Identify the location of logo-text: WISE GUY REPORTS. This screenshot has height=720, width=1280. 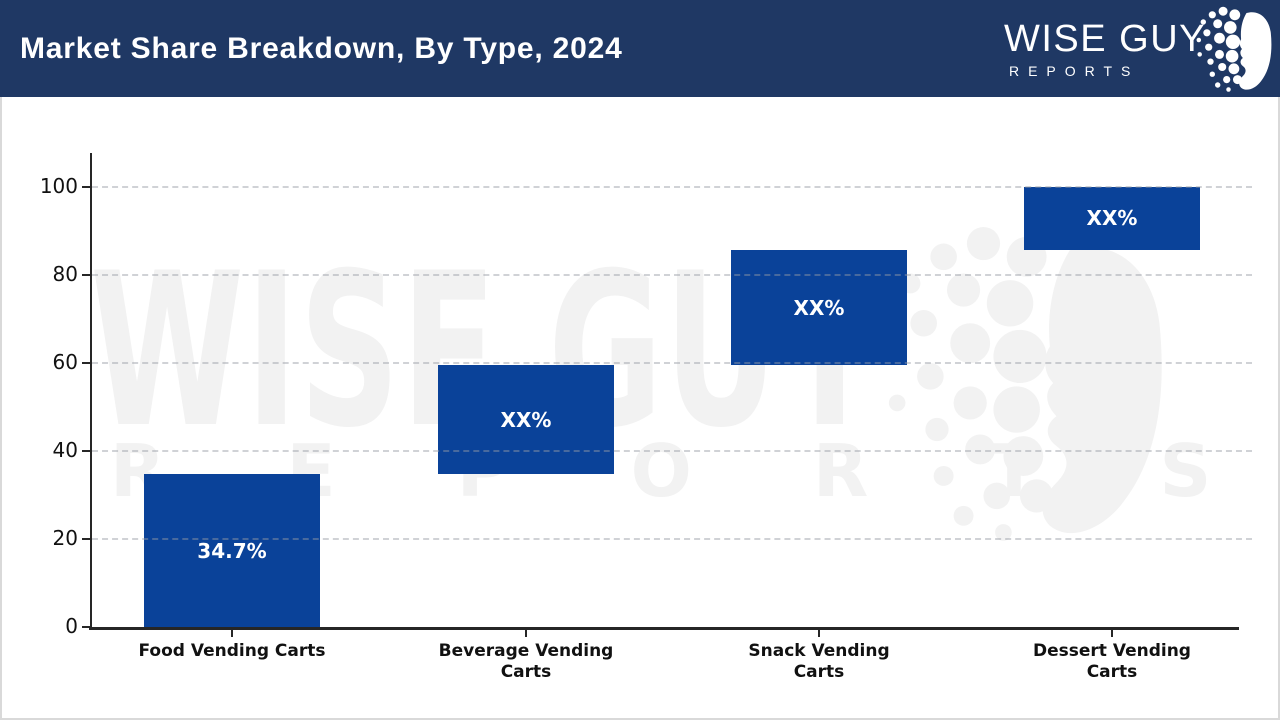
(1105, 49).